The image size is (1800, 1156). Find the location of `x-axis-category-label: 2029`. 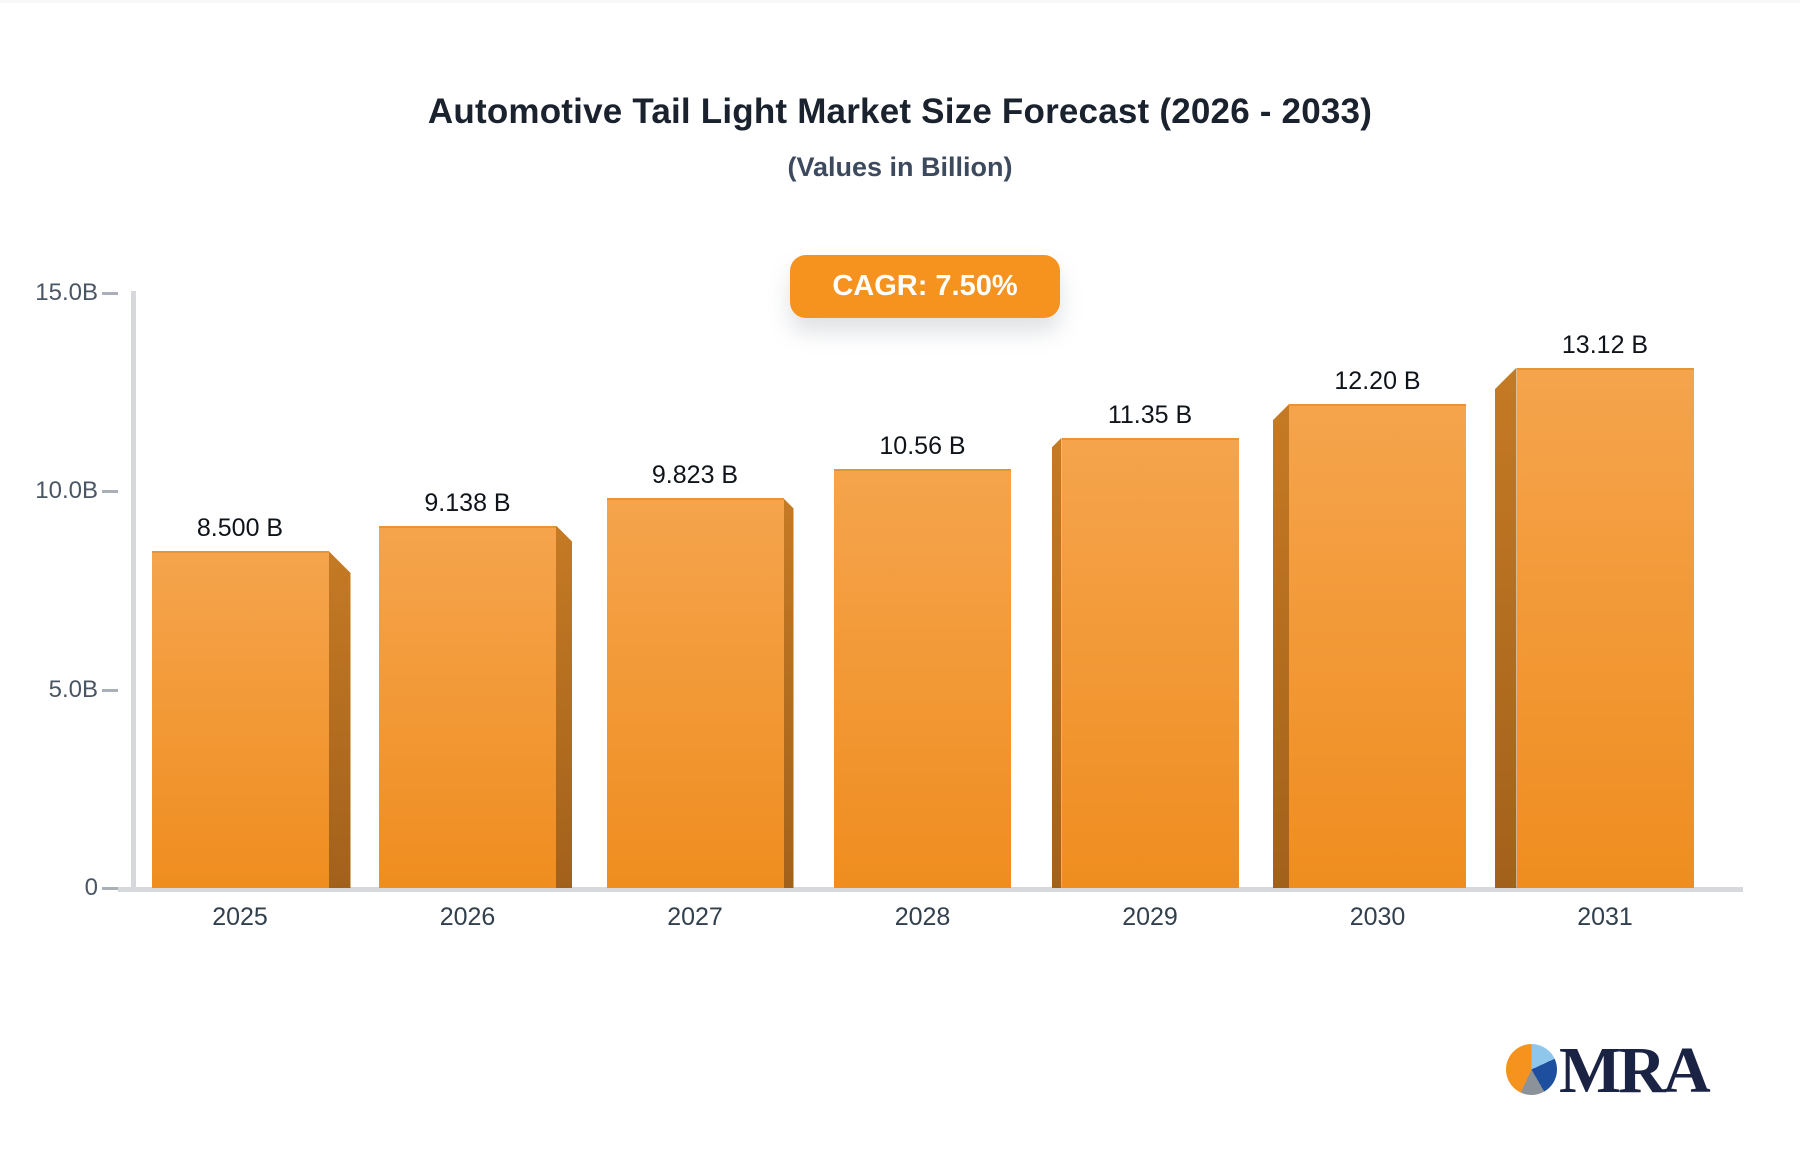

x-axis-category-label: 2029 is located at coordinates (1150, 917).